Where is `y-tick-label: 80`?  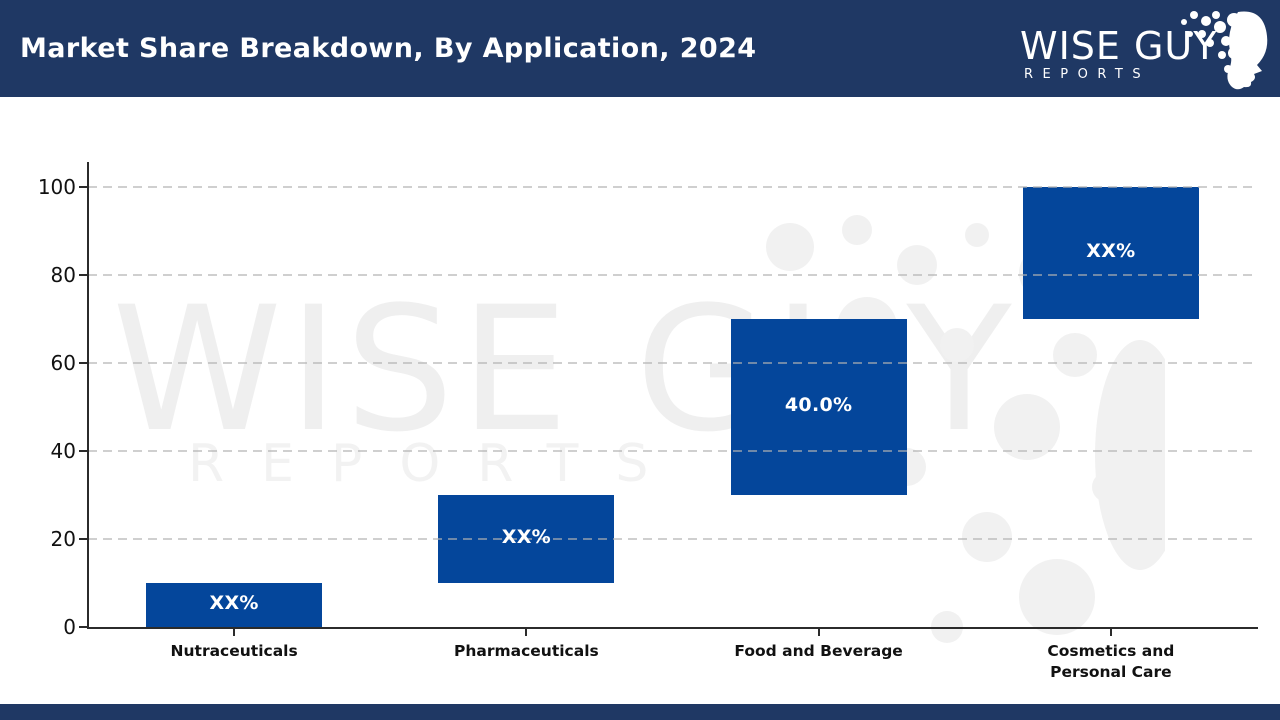 y-tick-label: 80 is located at coordinates (63, 275).